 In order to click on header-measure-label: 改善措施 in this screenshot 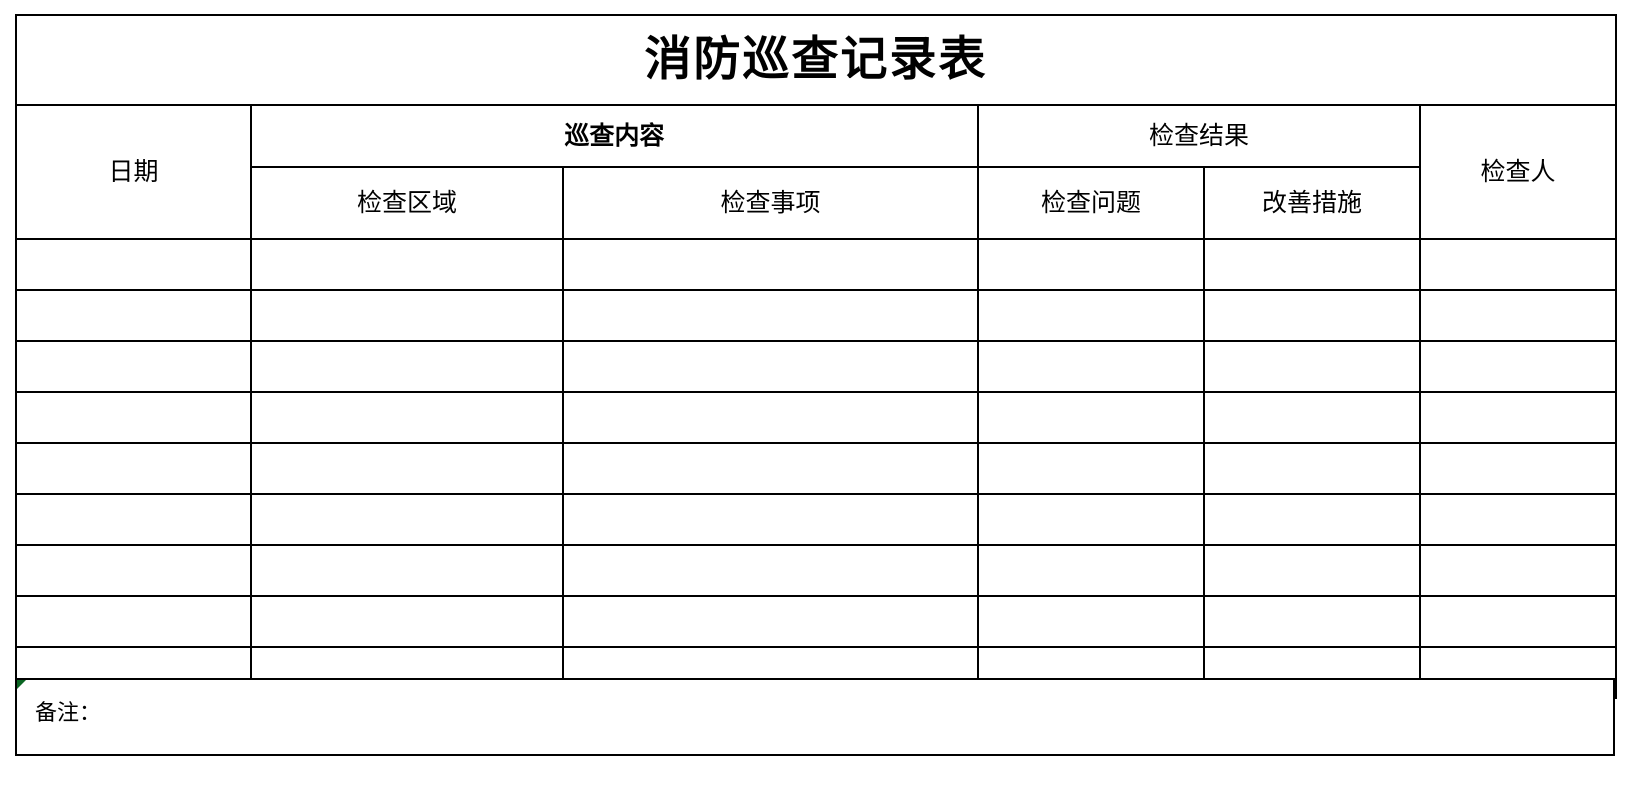, I will do `click(1311, 203)`.